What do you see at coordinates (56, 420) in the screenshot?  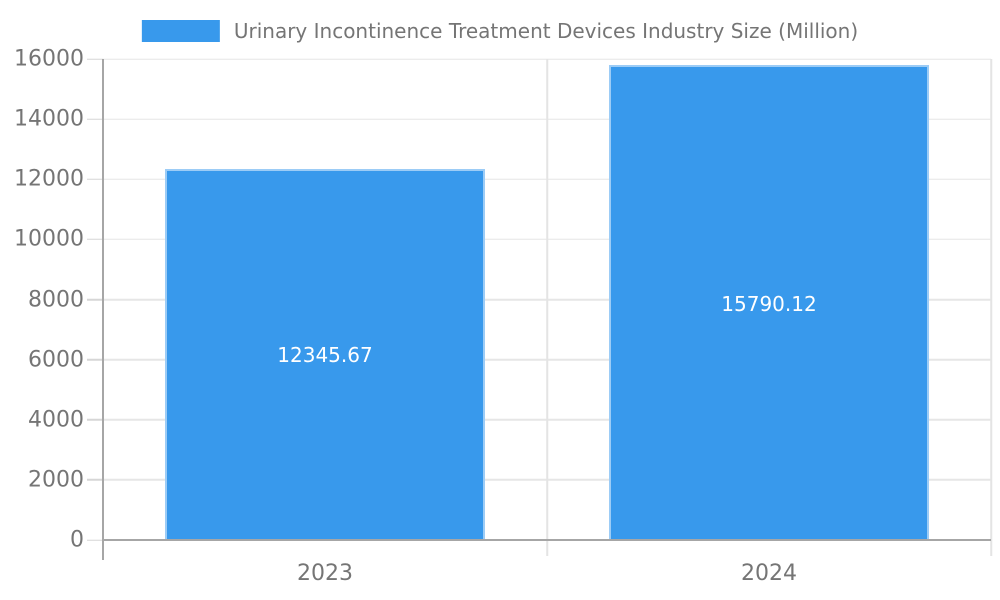 I see `y-tick-label: 4000` at bounding box center [56, 420].